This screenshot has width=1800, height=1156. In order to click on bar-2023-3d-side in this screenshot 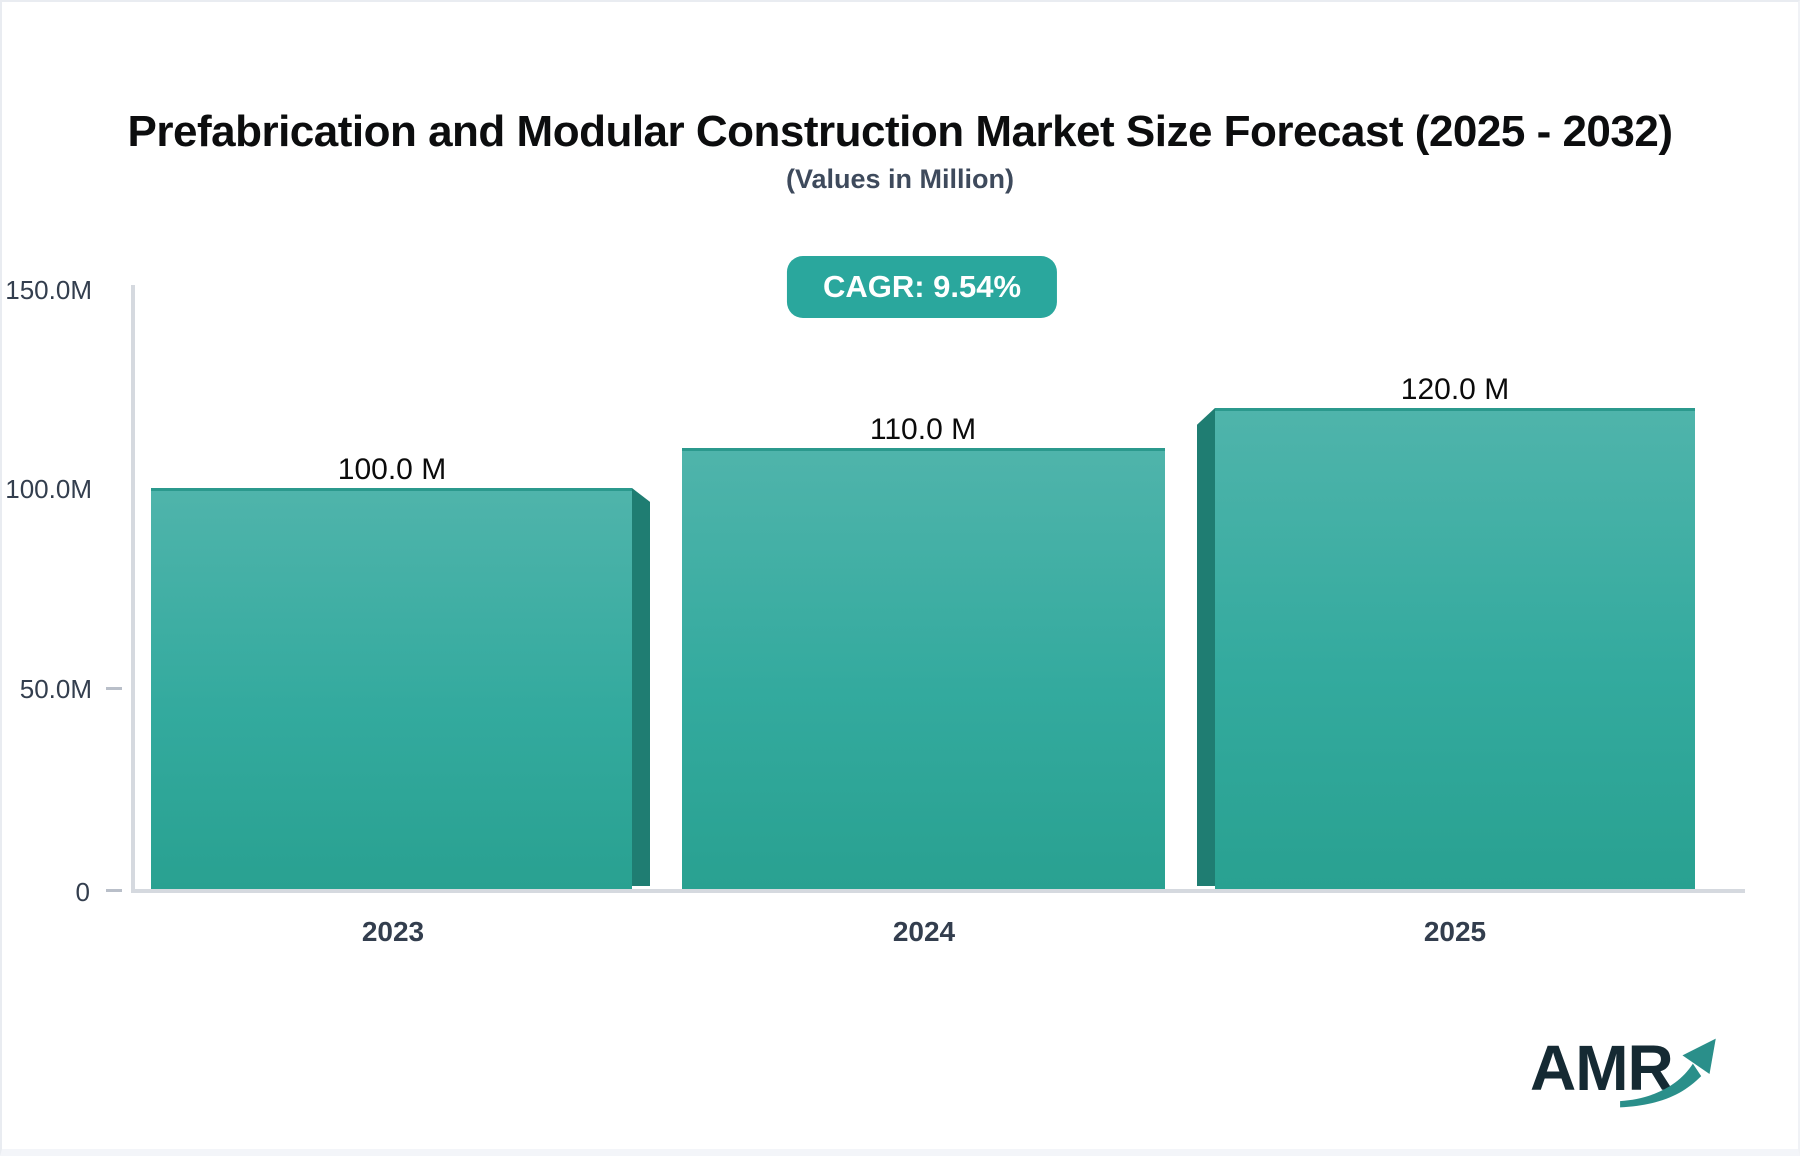, I will do `click(641, 687)`.